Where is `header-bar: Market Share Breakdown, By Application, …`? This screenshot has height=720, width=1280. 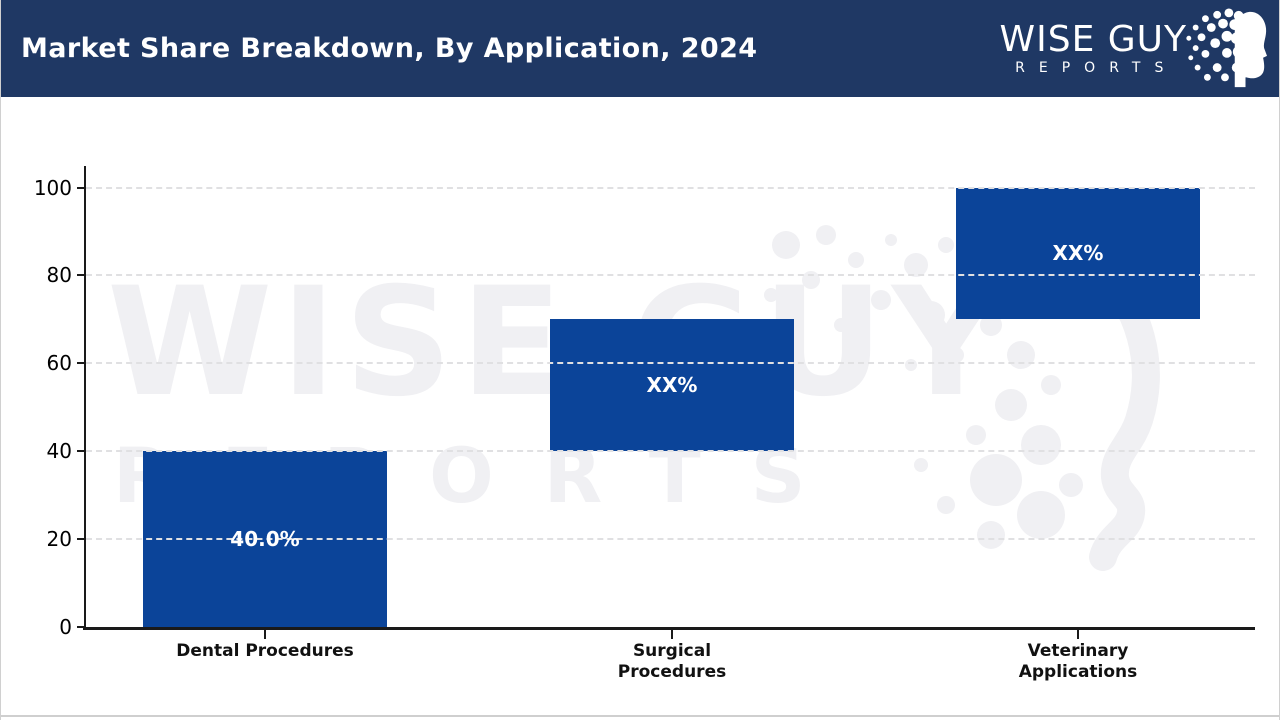 header-bar: Market Share Breakdown, By Application, … is located at coordinates (640, 48).